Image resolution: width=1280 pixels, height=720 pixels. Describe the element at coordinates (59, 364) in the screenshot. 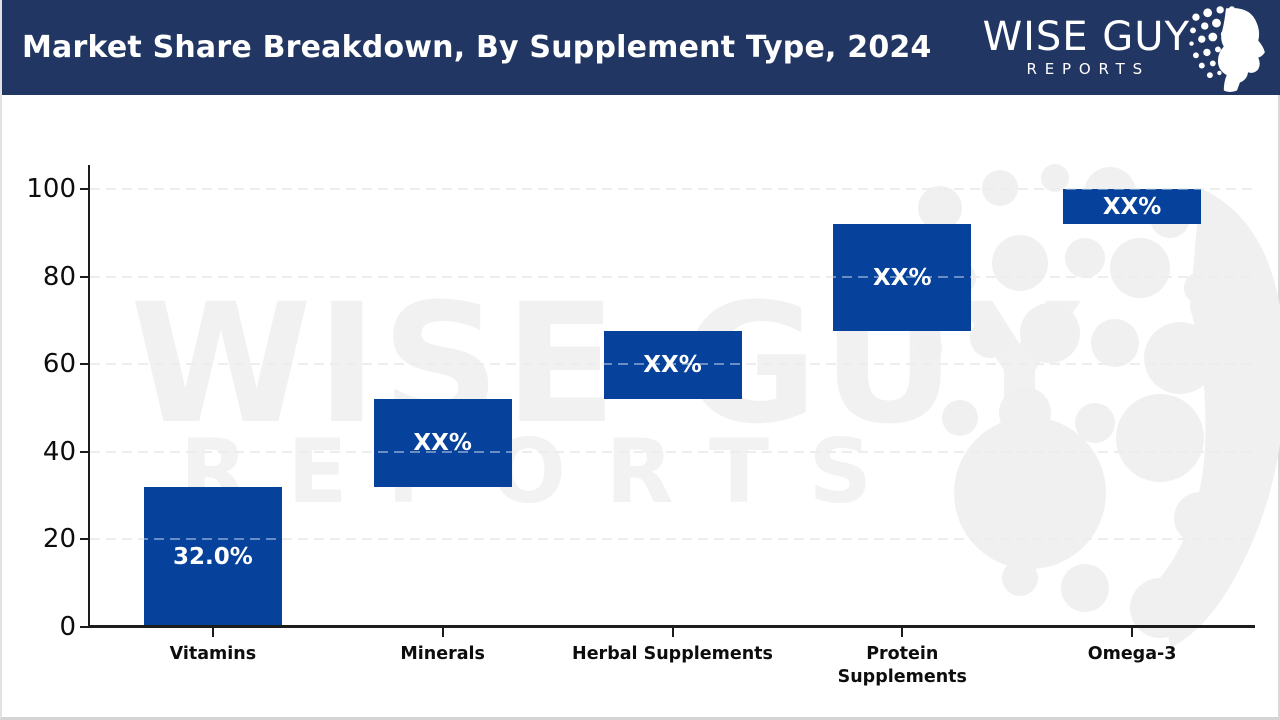

I see `y-tick-label: 60` at that location.